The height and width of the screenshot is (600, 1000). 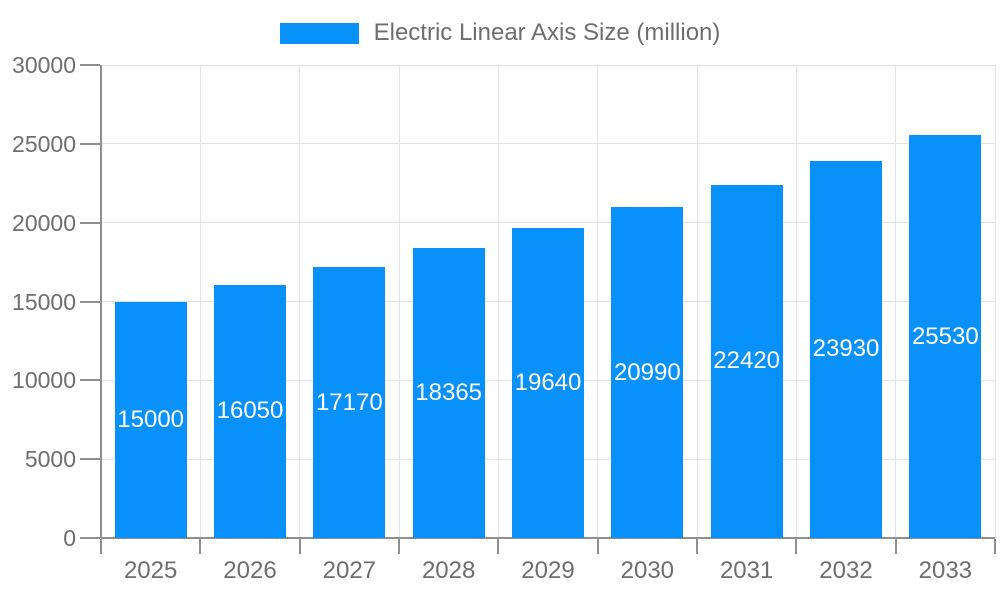 I want to click on bar: 20990, so click(x=647, y=372).